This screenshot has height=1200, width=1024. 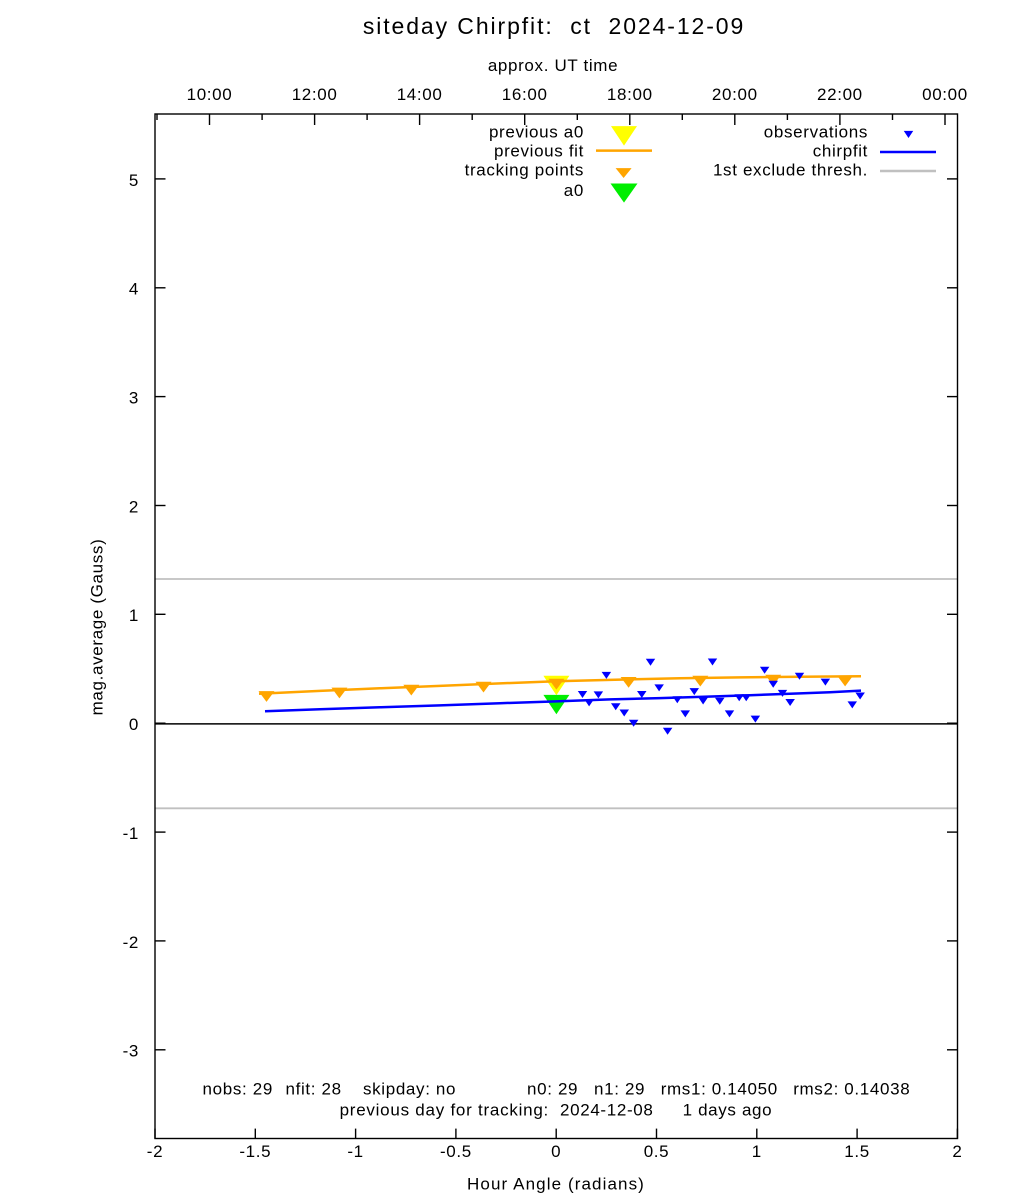 I want to click on svg-text: 16:00, so click(x=525, y=94).